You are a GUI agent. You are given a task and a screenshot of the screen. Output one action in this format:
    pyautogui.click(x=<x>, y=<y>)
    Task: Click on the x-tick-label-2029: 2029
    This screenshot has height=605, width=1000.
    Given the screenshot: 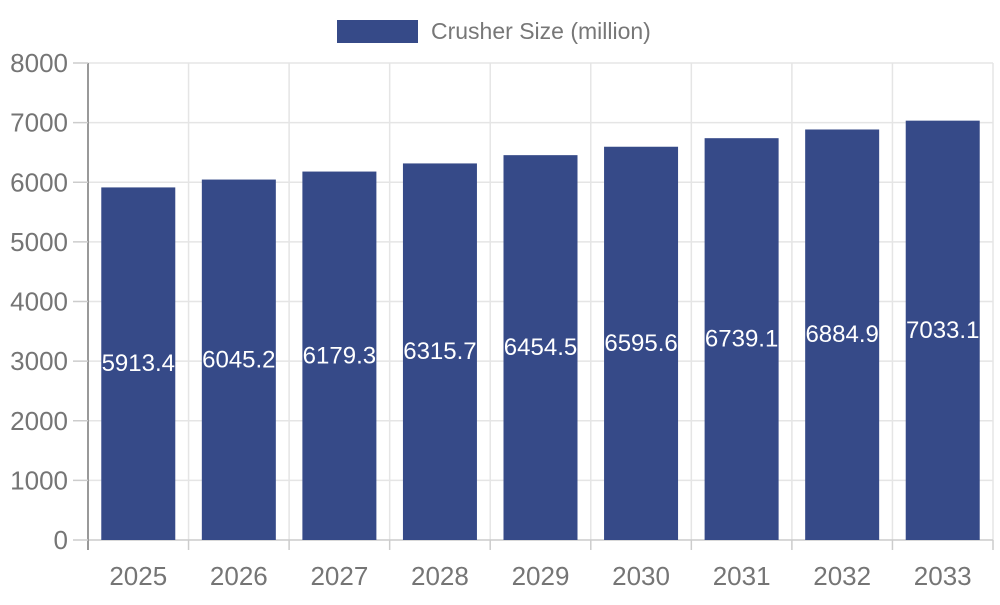 What is the action you would take?
    pyautogui.click(x=541, y=576)
    